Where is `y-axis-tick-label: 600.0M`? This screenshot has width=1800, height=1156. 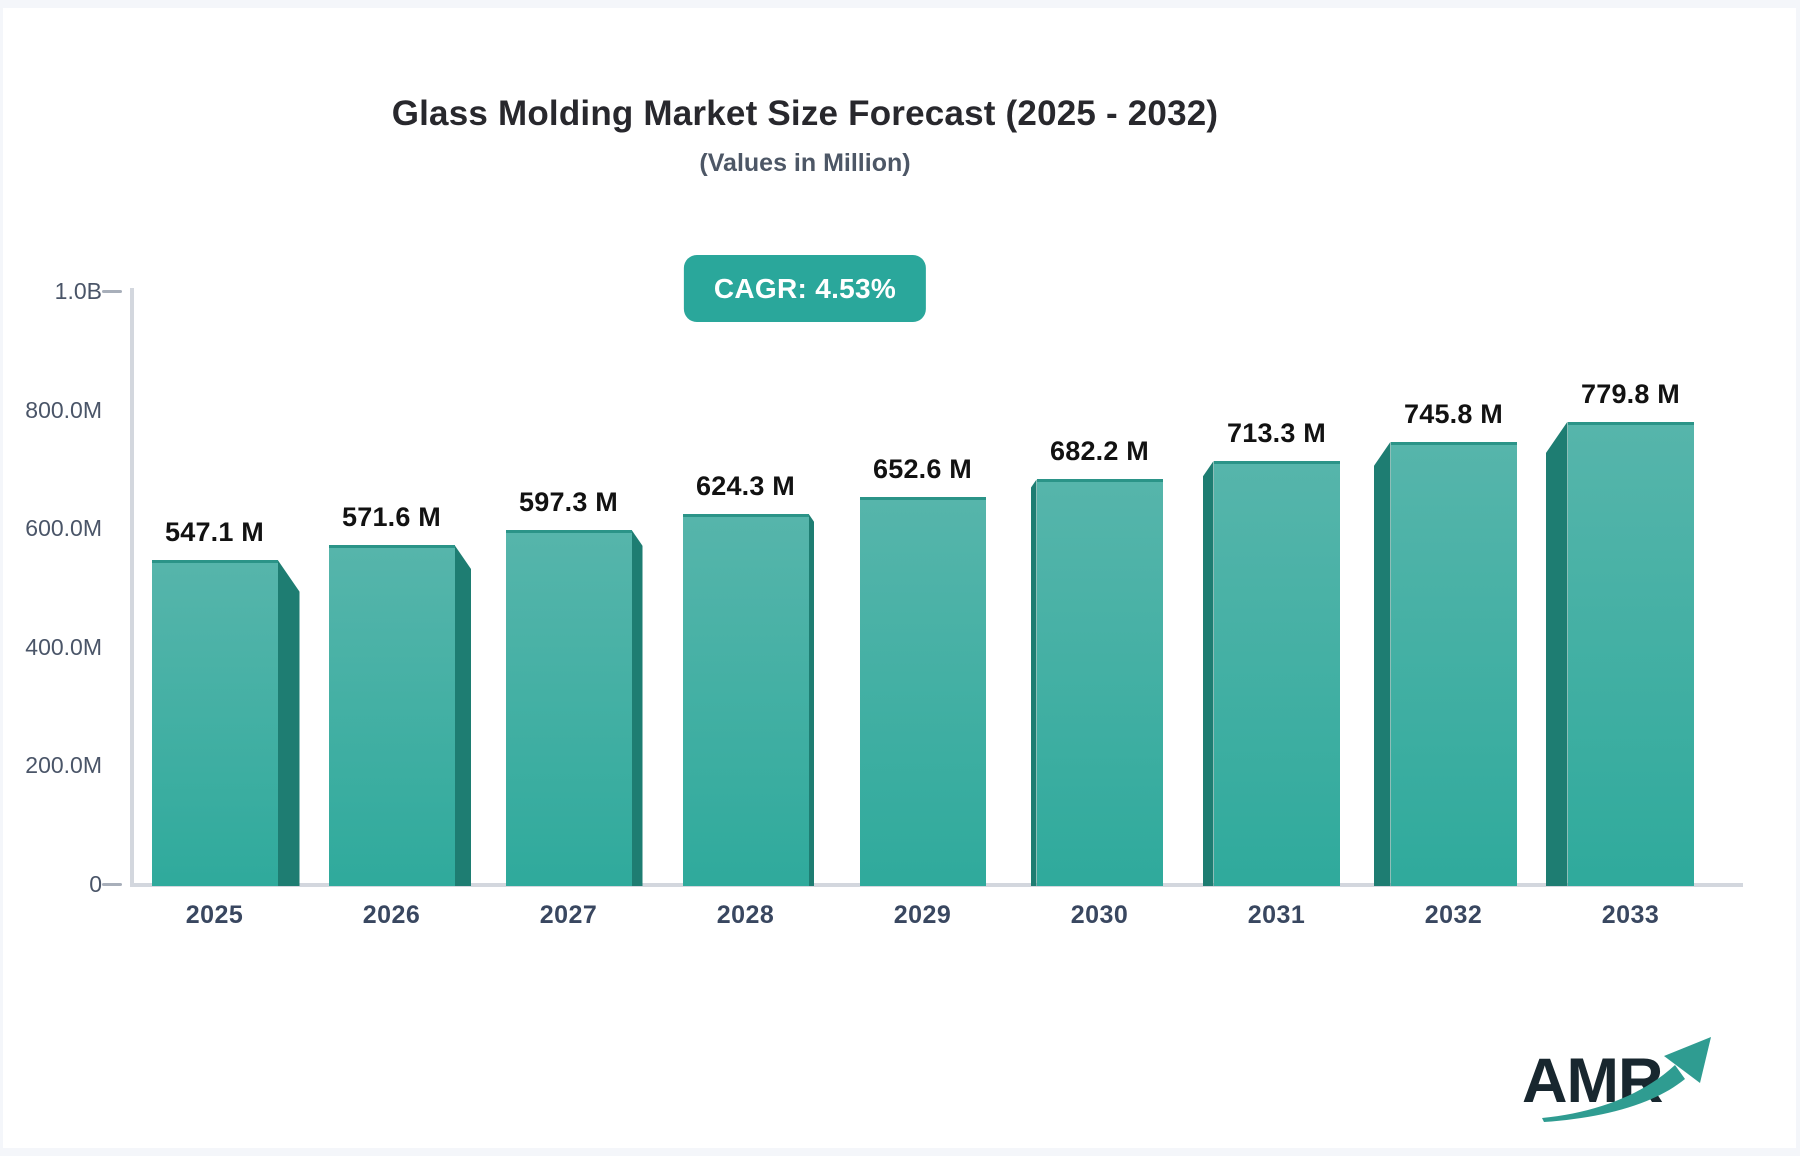
y-axis-tick-label: 600.0M is located at coordinates (63, 528).